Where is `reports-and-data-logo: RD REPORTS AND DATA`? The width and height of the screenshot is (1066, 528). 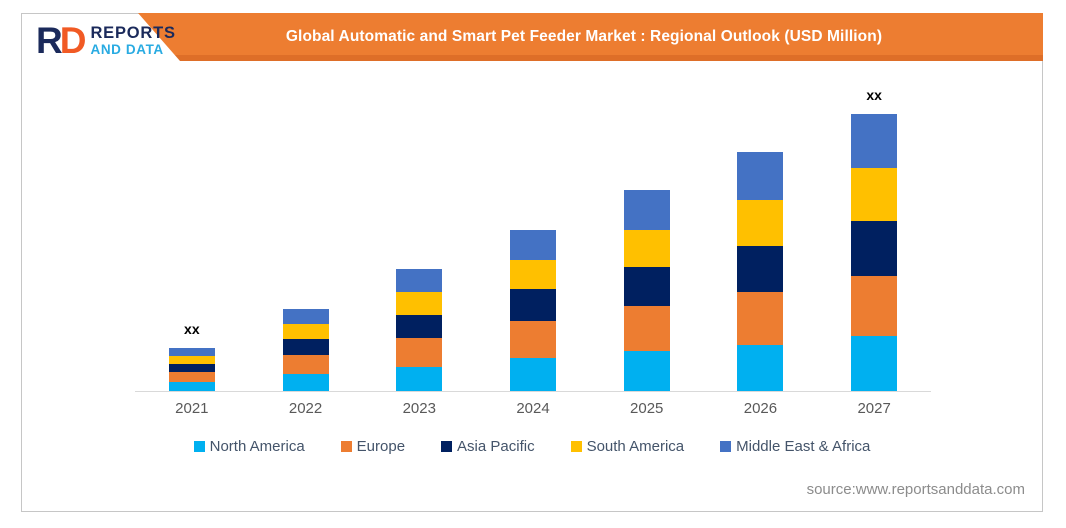
reports-and-data-logo: RD REPORTS AND DATA is located at coordinates (106, 40).